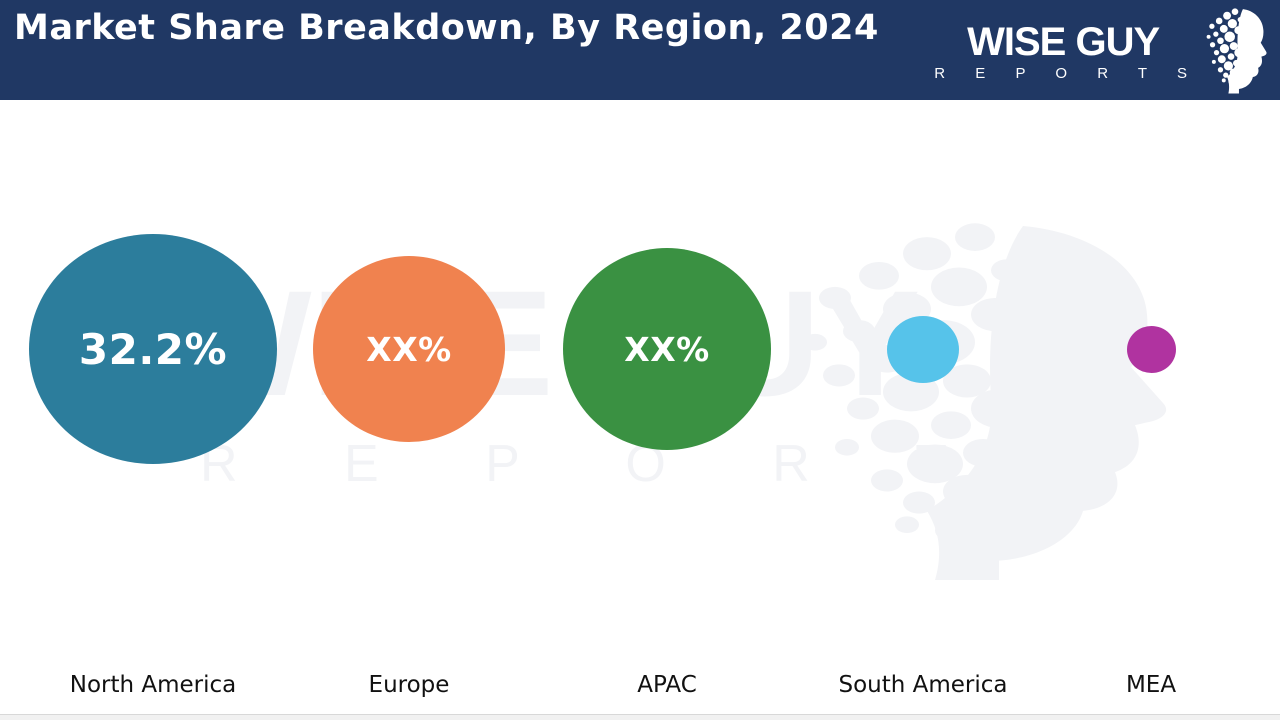 The image size is (1280, 720). What do you see at coordinates (640, 717) in the screenshot?
I see `bottom-divider` at bounding box center [640, 717].